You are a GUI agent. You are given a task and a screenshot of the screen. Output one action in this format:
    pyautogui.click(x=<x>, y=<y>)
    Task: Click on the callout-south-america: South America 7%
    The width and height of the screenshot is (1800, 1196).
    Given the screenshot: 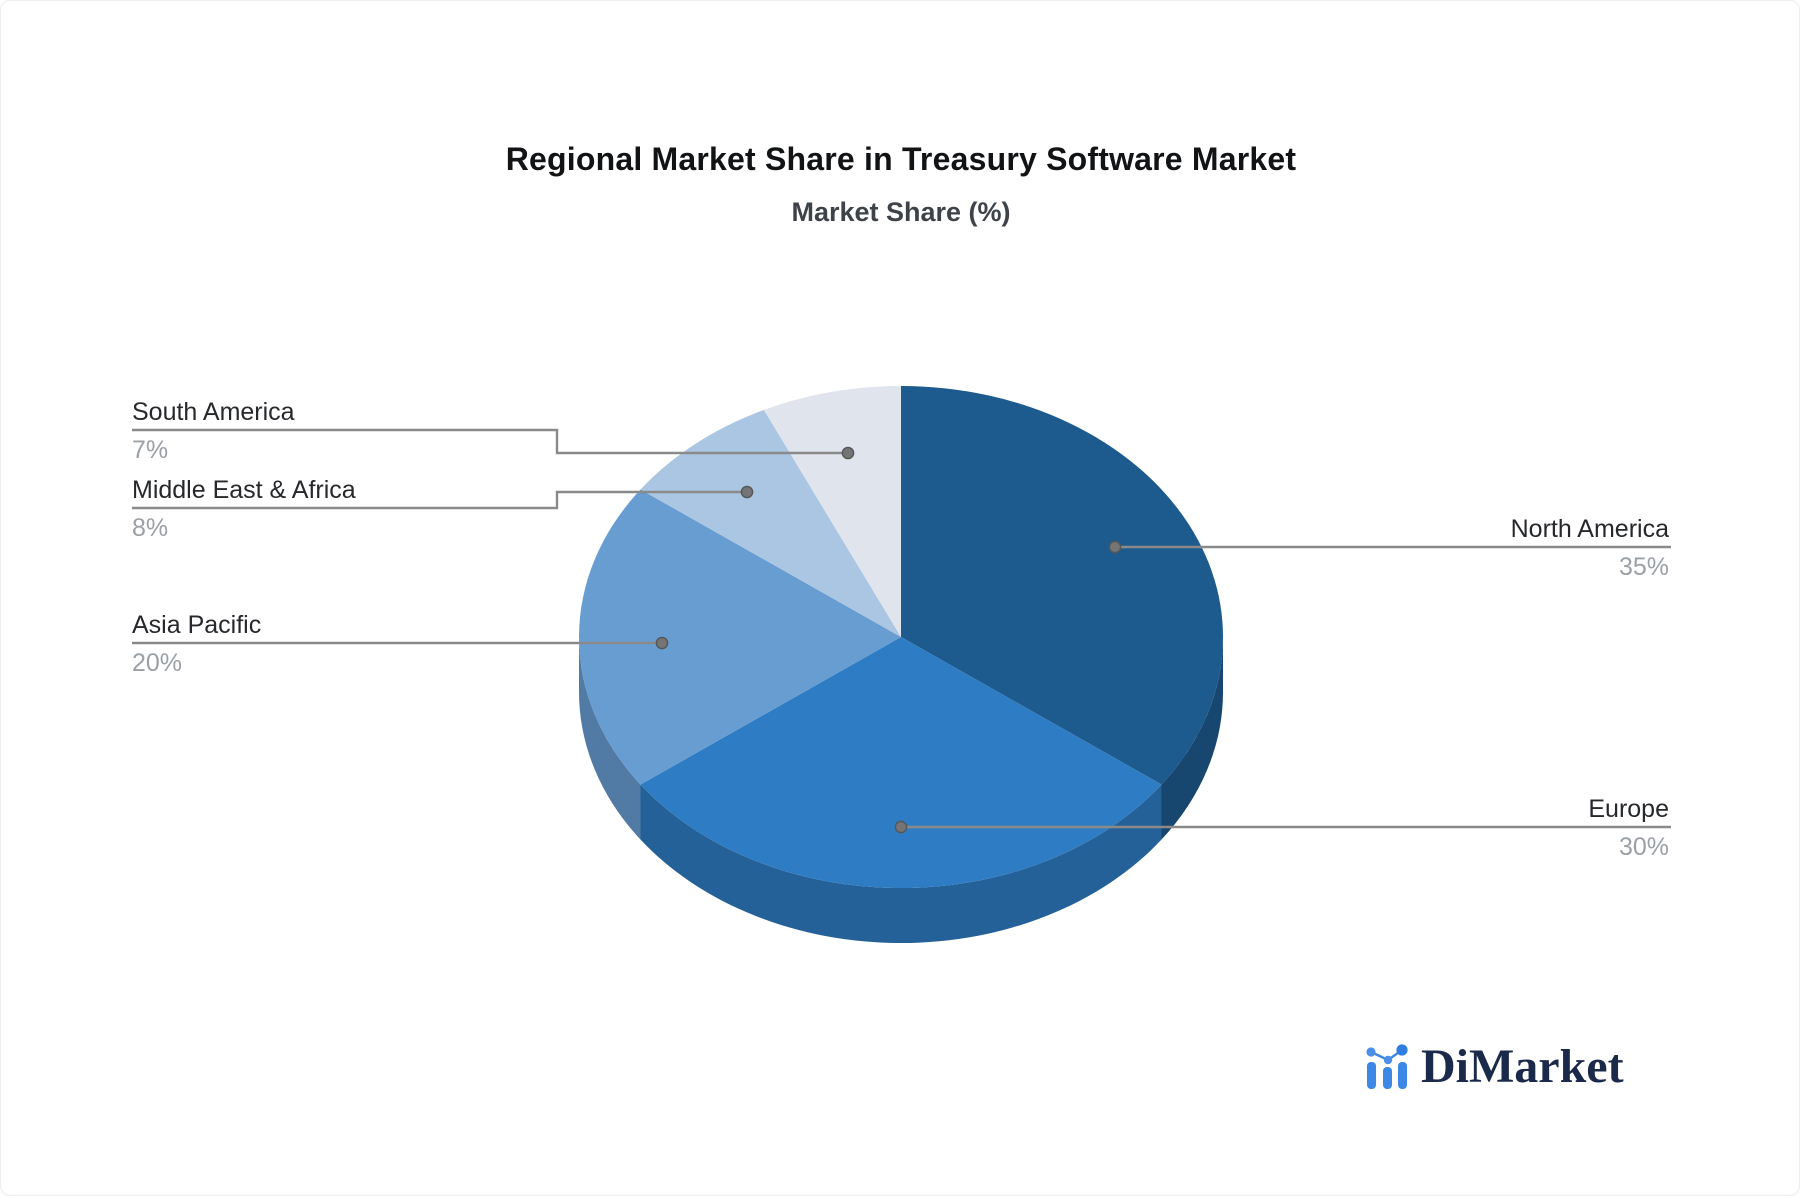 What is the action you would take?
    pyautogui.click(x=213, y=431)
    